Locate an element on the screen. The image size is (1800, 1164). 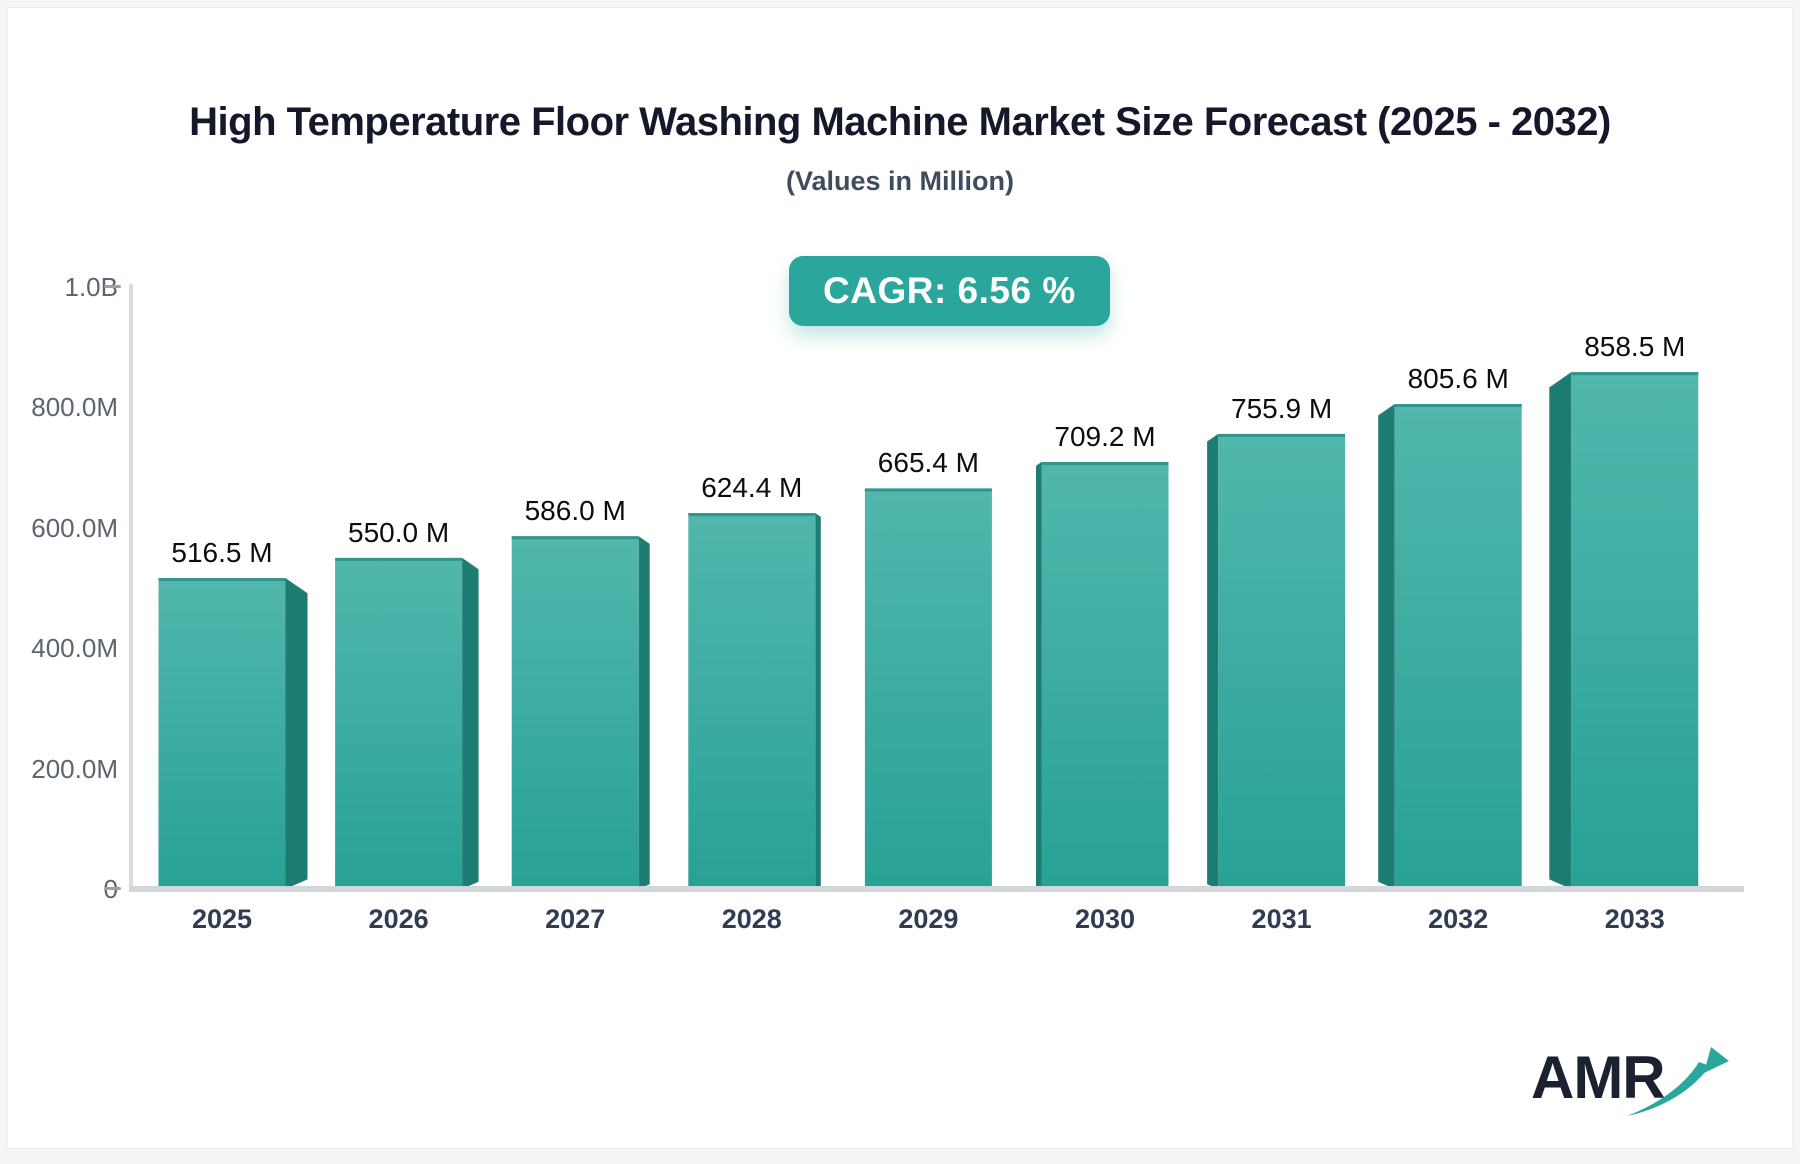
bar-top-edge-2025 is located at coordinates (222, 580).